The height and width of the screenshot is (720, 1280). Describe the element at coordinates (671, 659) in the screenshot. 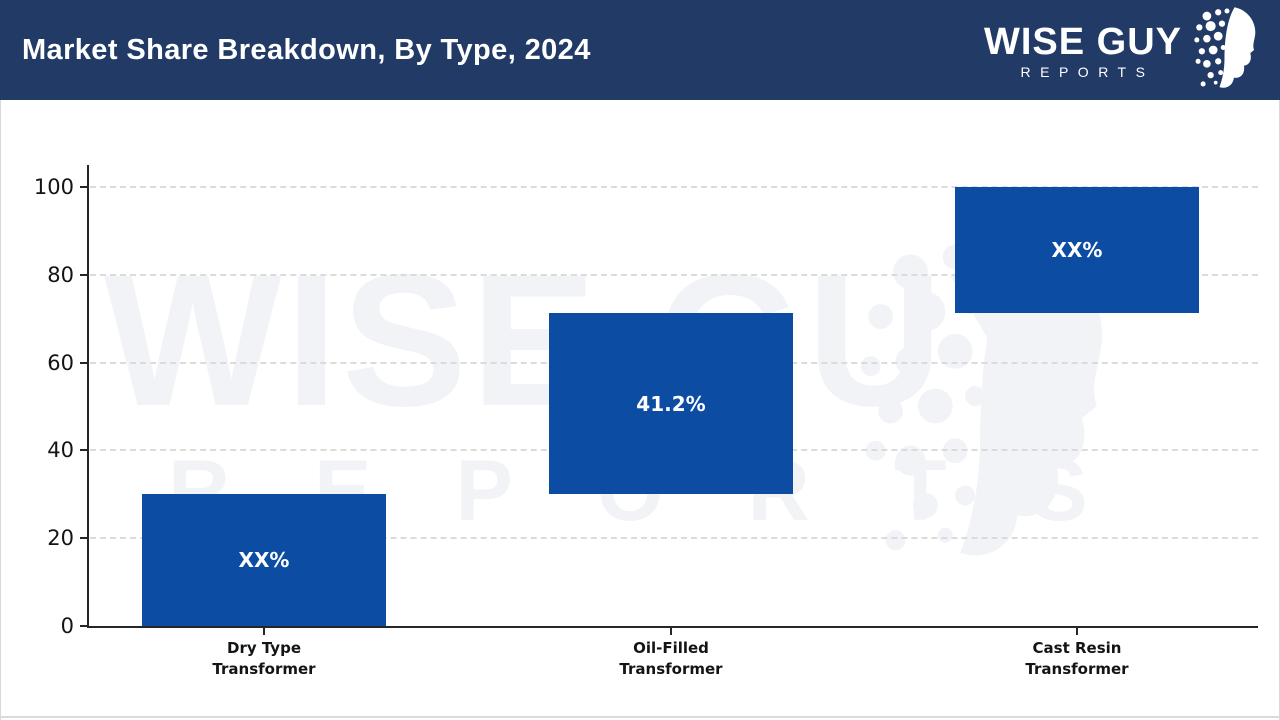

I see `category-label-2: Oil-Filled Transformer` at that location.